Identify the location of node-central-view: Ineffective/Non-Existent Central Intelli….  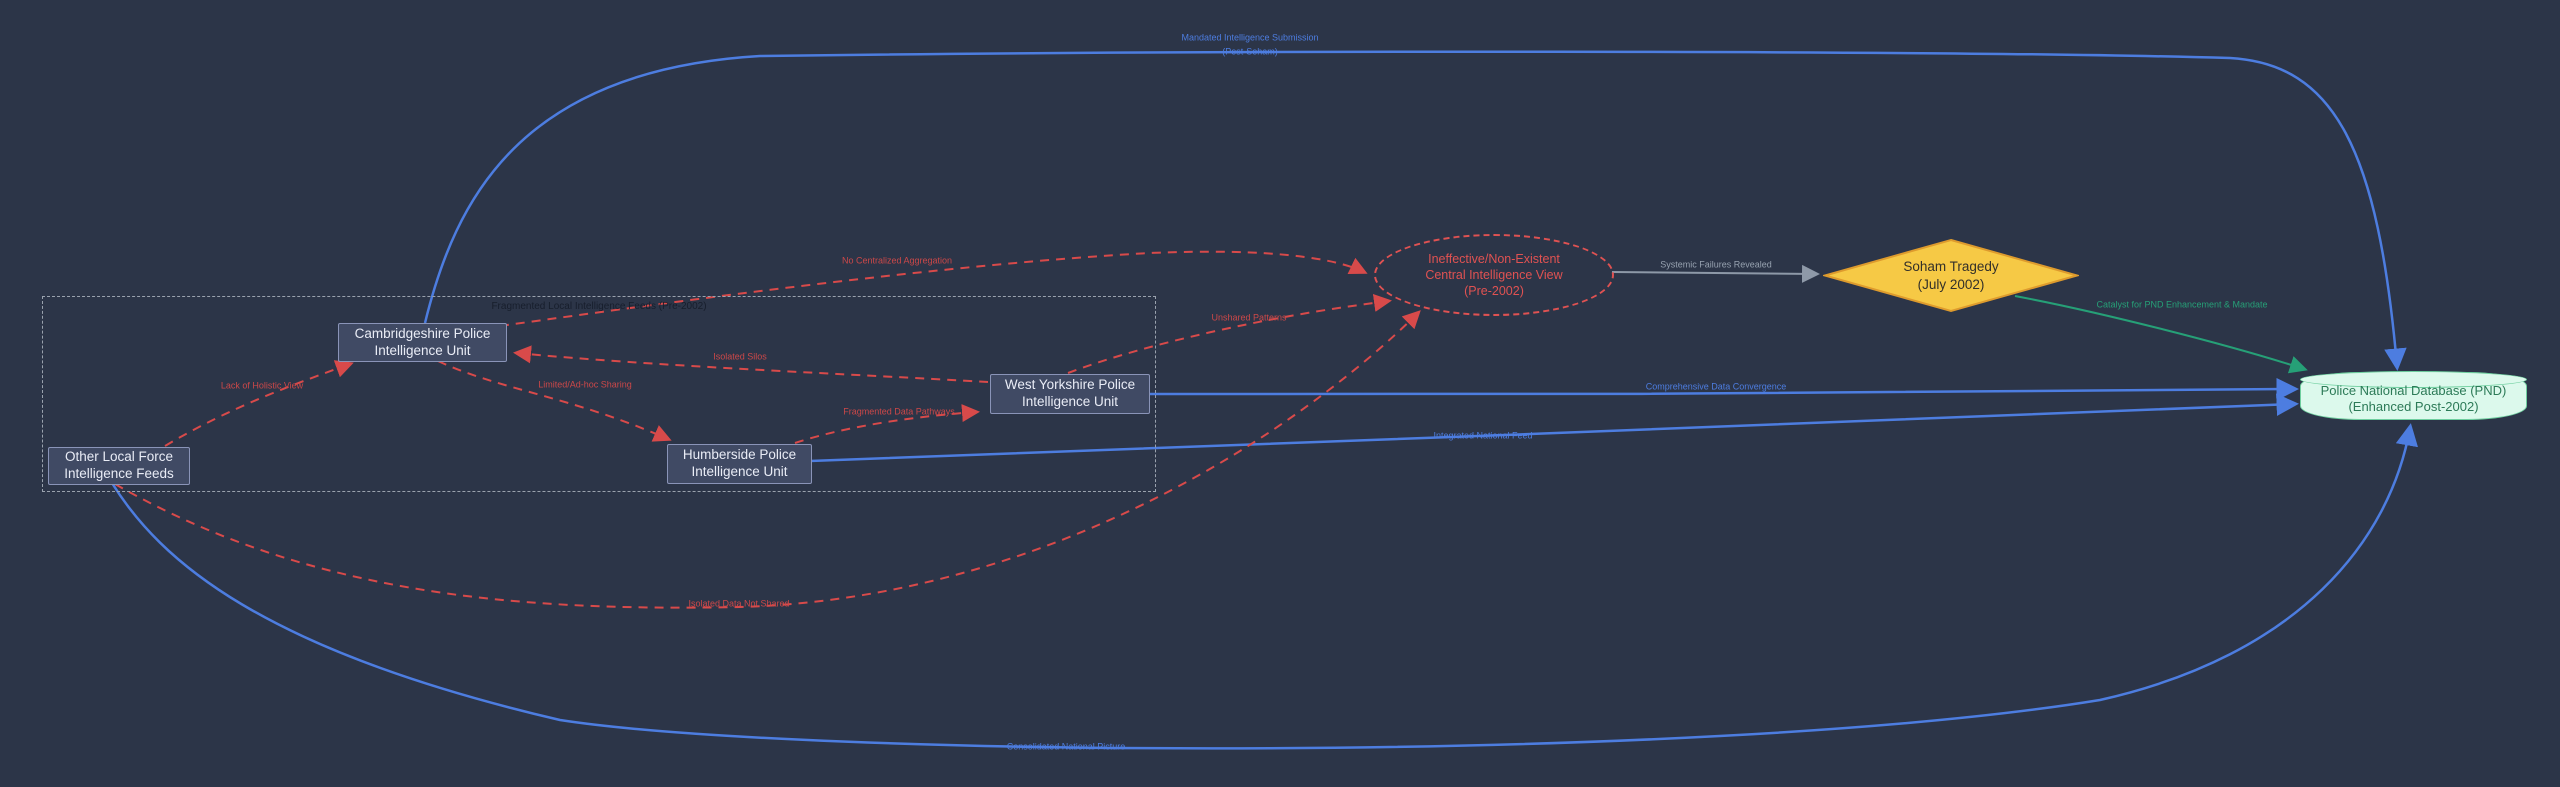
(1494, 275).